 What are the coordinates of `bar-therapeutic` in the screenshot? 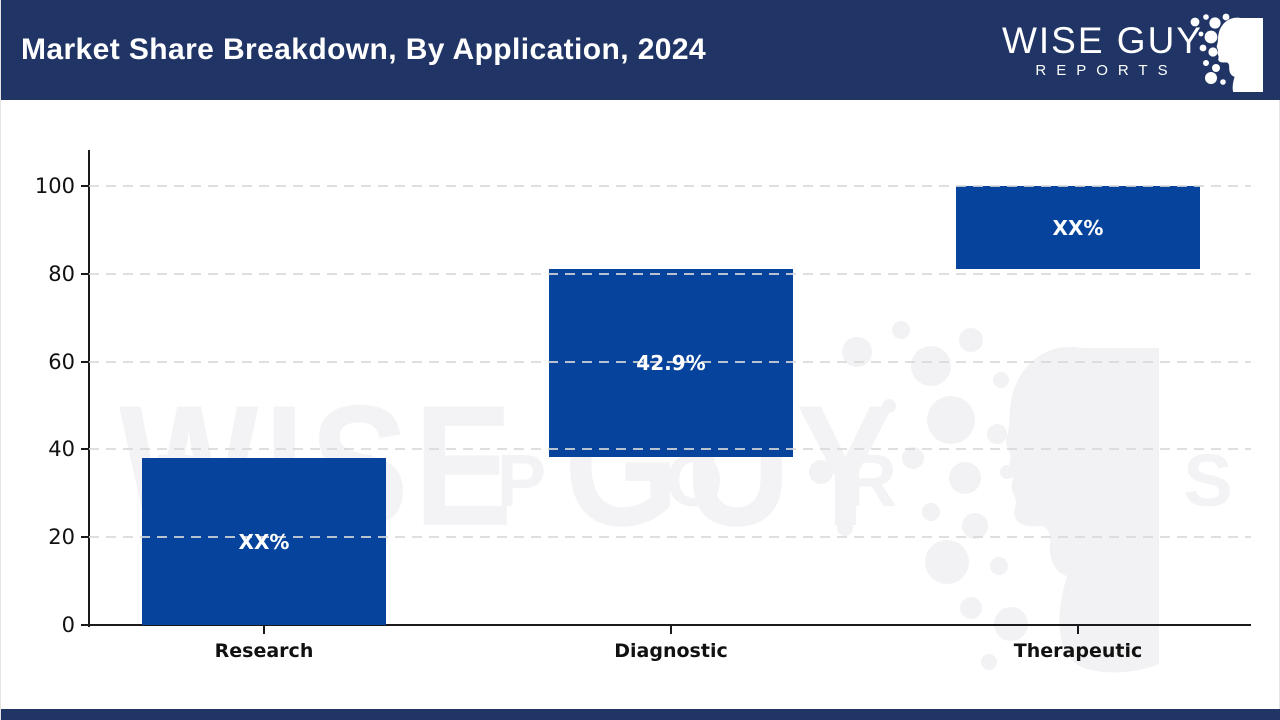 It's located at (1078, 228).